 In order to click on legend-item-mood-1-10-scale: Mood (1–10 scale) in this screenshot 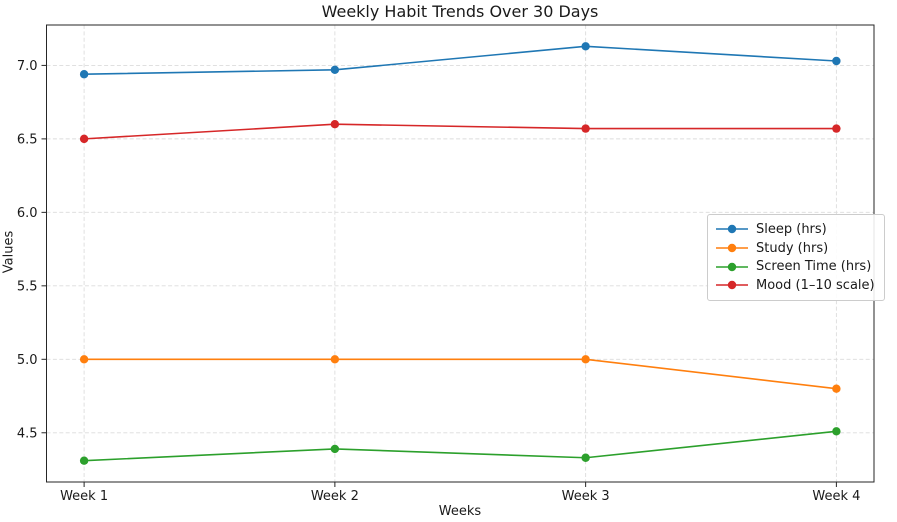, I will do `click(795, 285)`.